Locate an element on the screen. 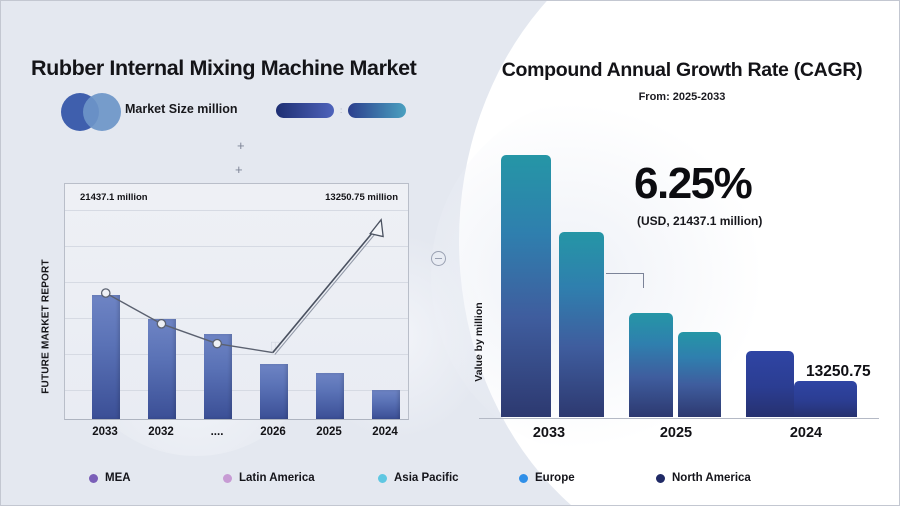  left-chart-start-value-label: 21437.1 million is located at coordinates (114, 197).